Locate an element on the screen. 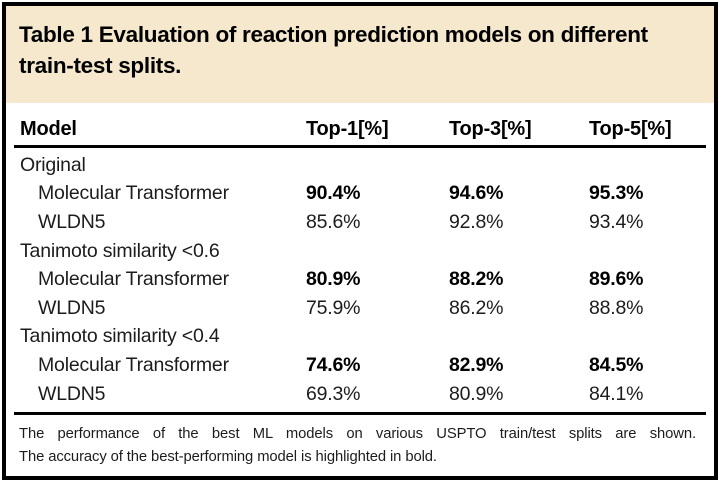 This screenshot has height=482, width=720. table-row-group: Original is located at coordinates (360, 165).